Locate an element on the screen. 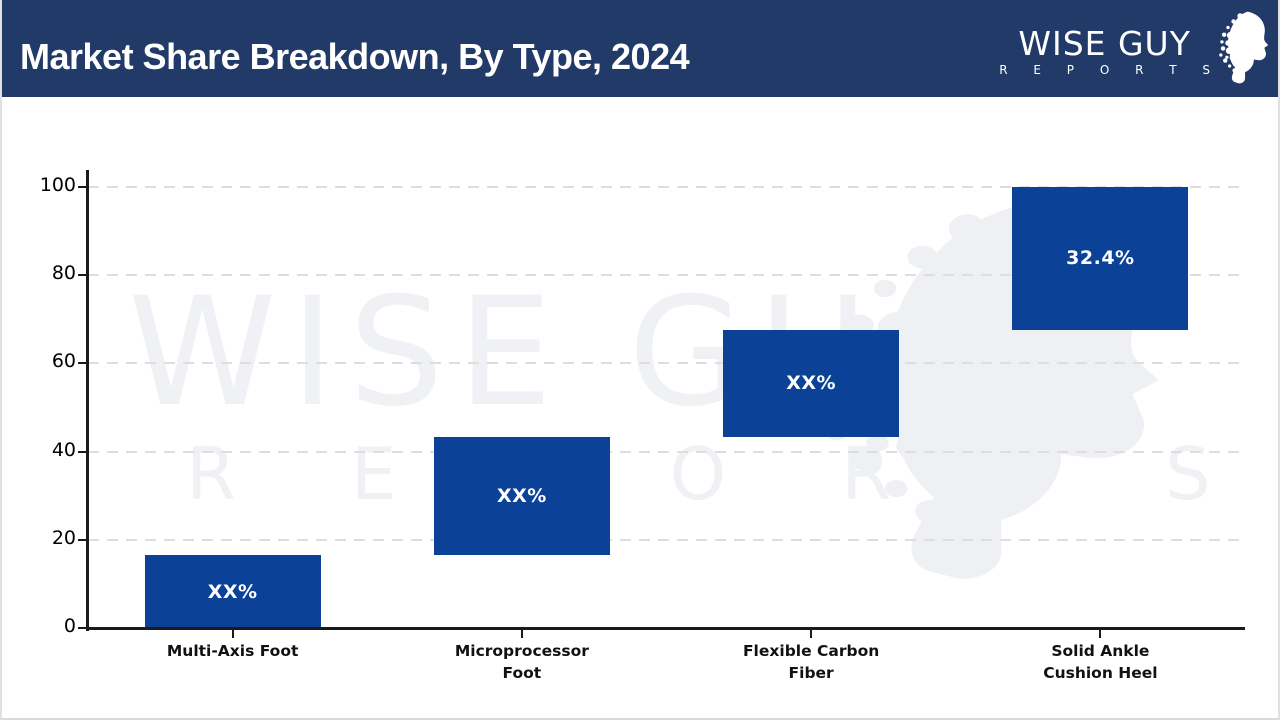 This screenshot has height=720, width=1280. y-tick-label-0: 0 is located at coordinates (69, 626).